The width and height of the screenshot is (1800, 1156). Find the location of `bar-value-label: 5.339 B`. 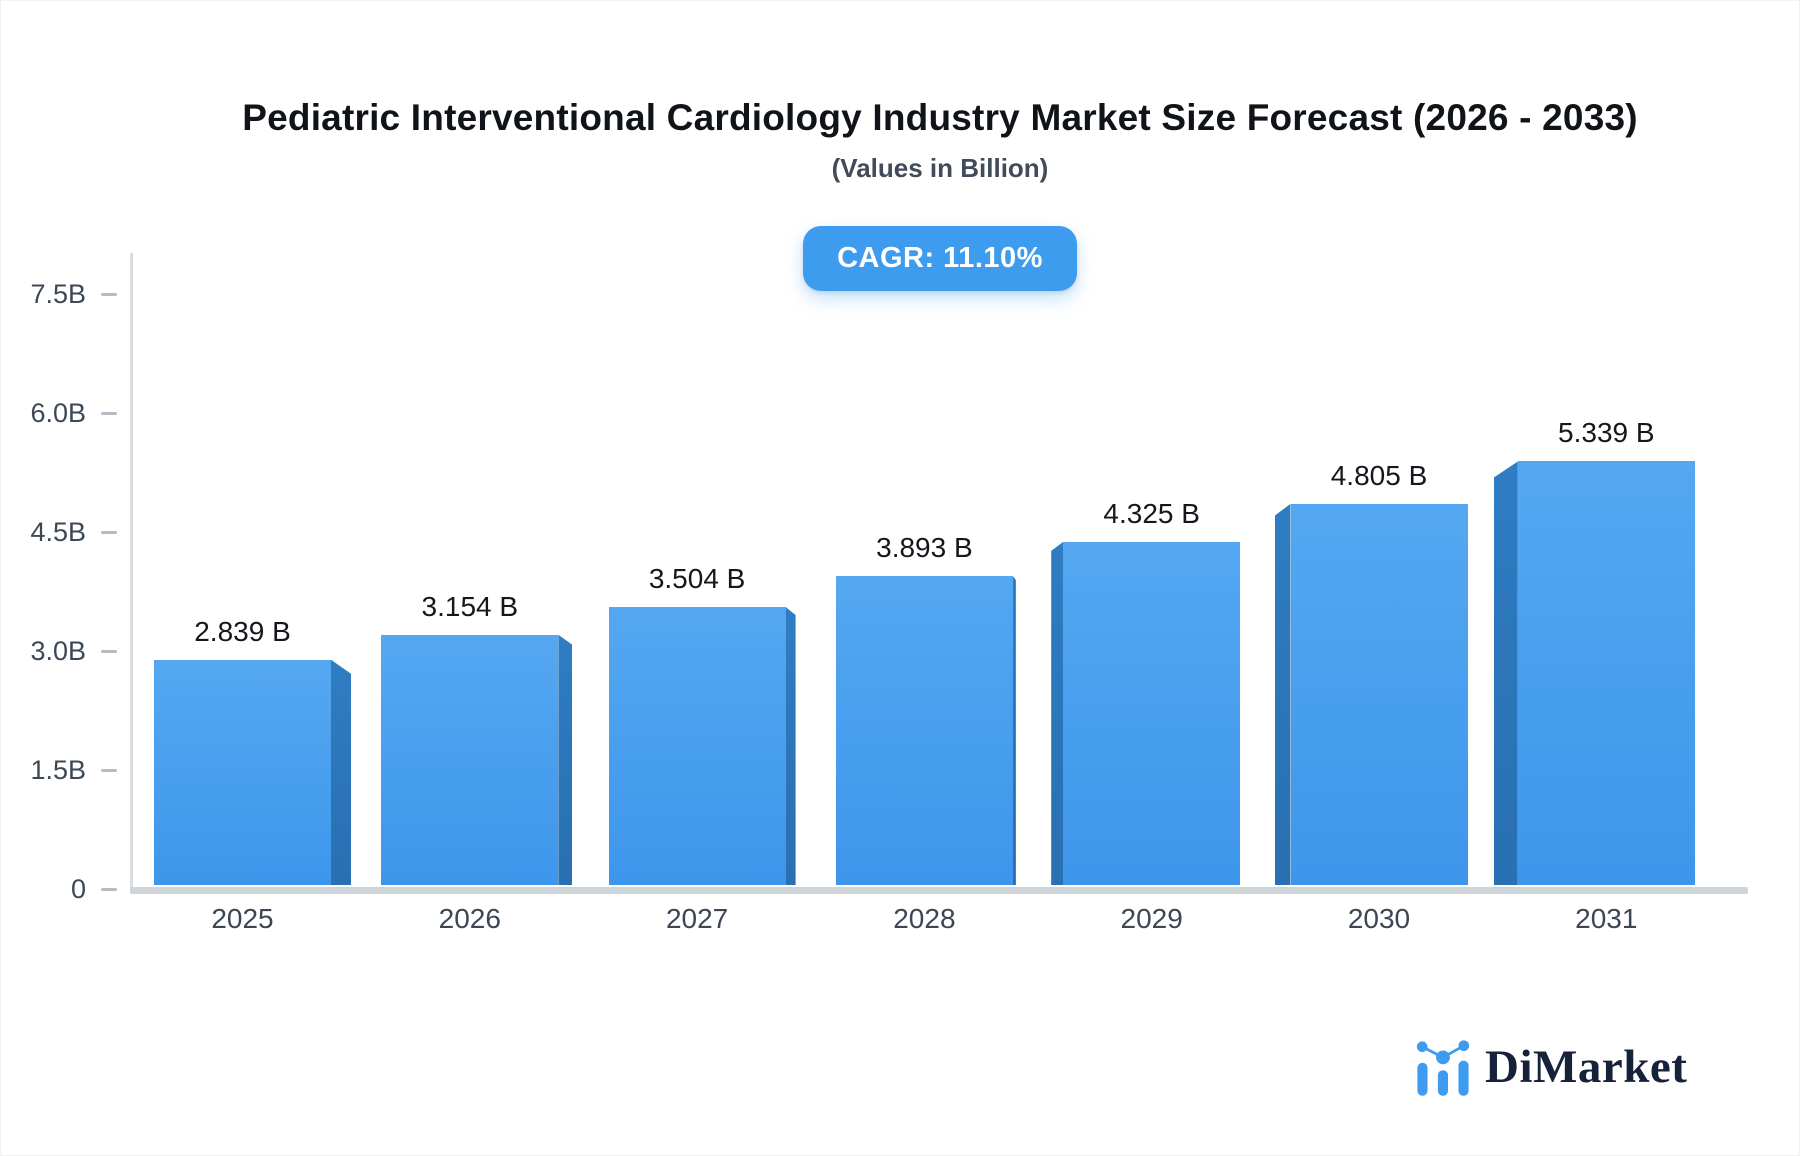

bar-value-label: 5.339 B is located at coordinates (1606, 433).